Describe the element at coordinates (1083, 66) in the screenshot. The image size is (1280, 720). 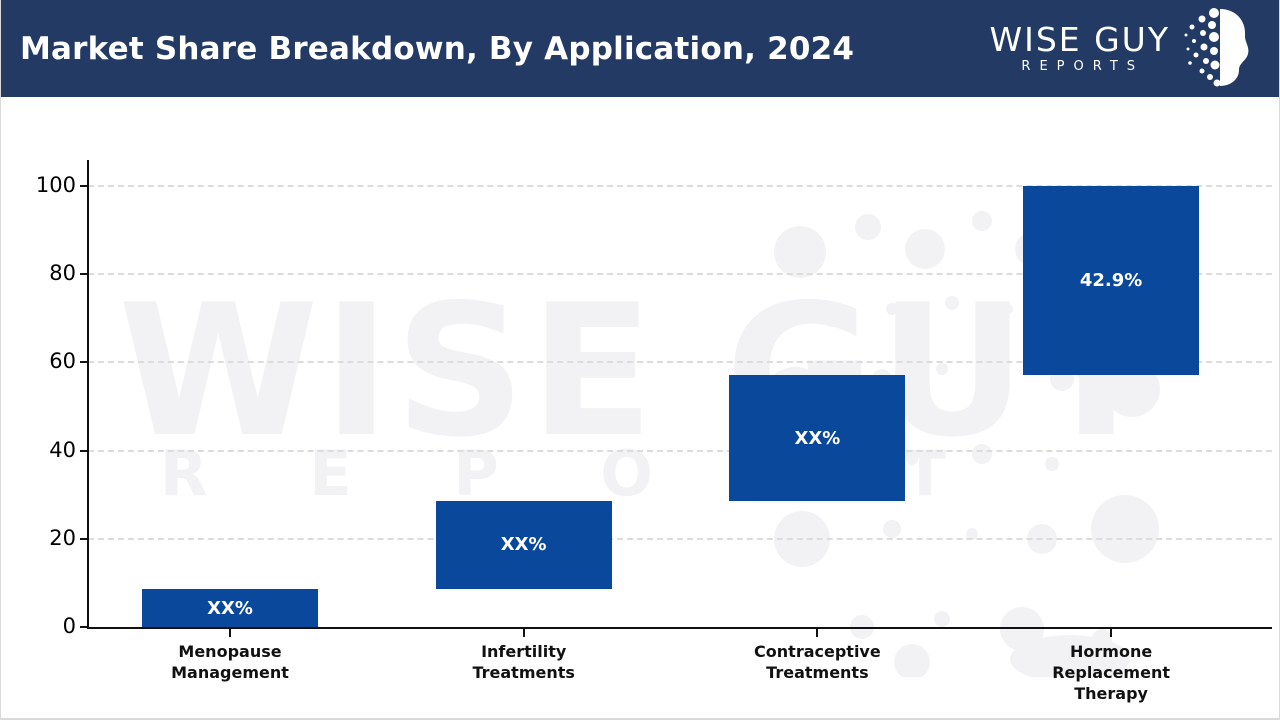
I see `wiseguy-logo-subtitle: REPORTS` at that location.